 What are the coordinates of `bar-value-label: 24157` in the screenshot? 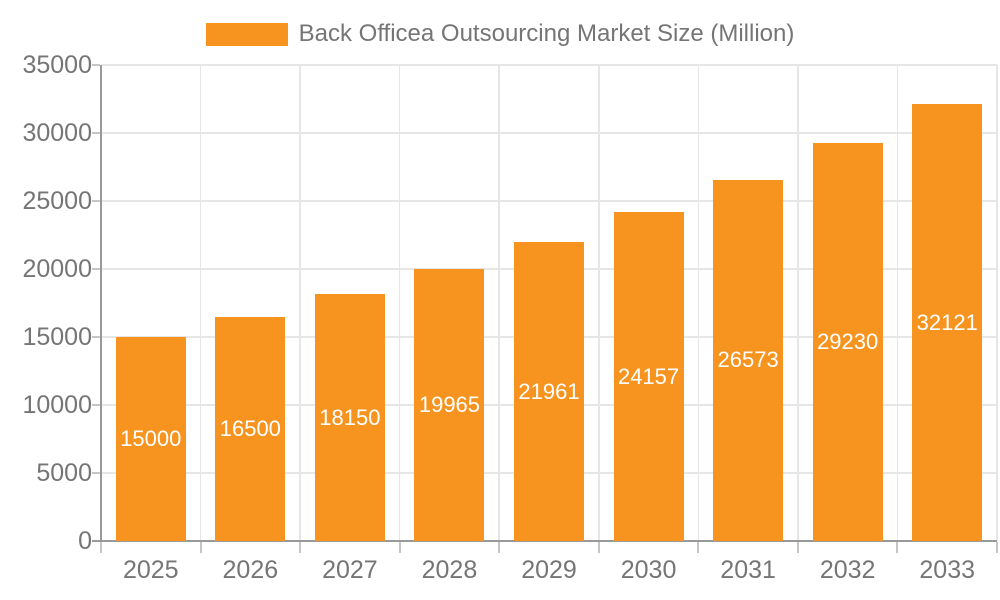 It's located at (648, 376).